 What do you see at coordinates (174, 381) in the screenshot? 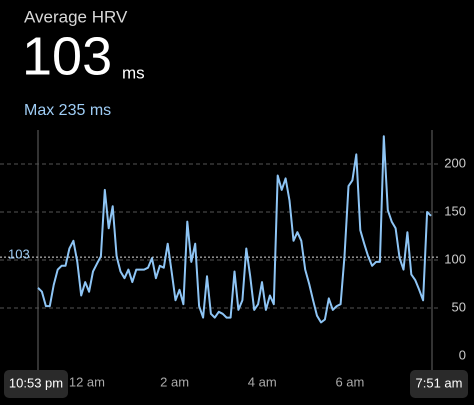
I see `x-tick-label: 2 am` at bounding box center [174, 381].